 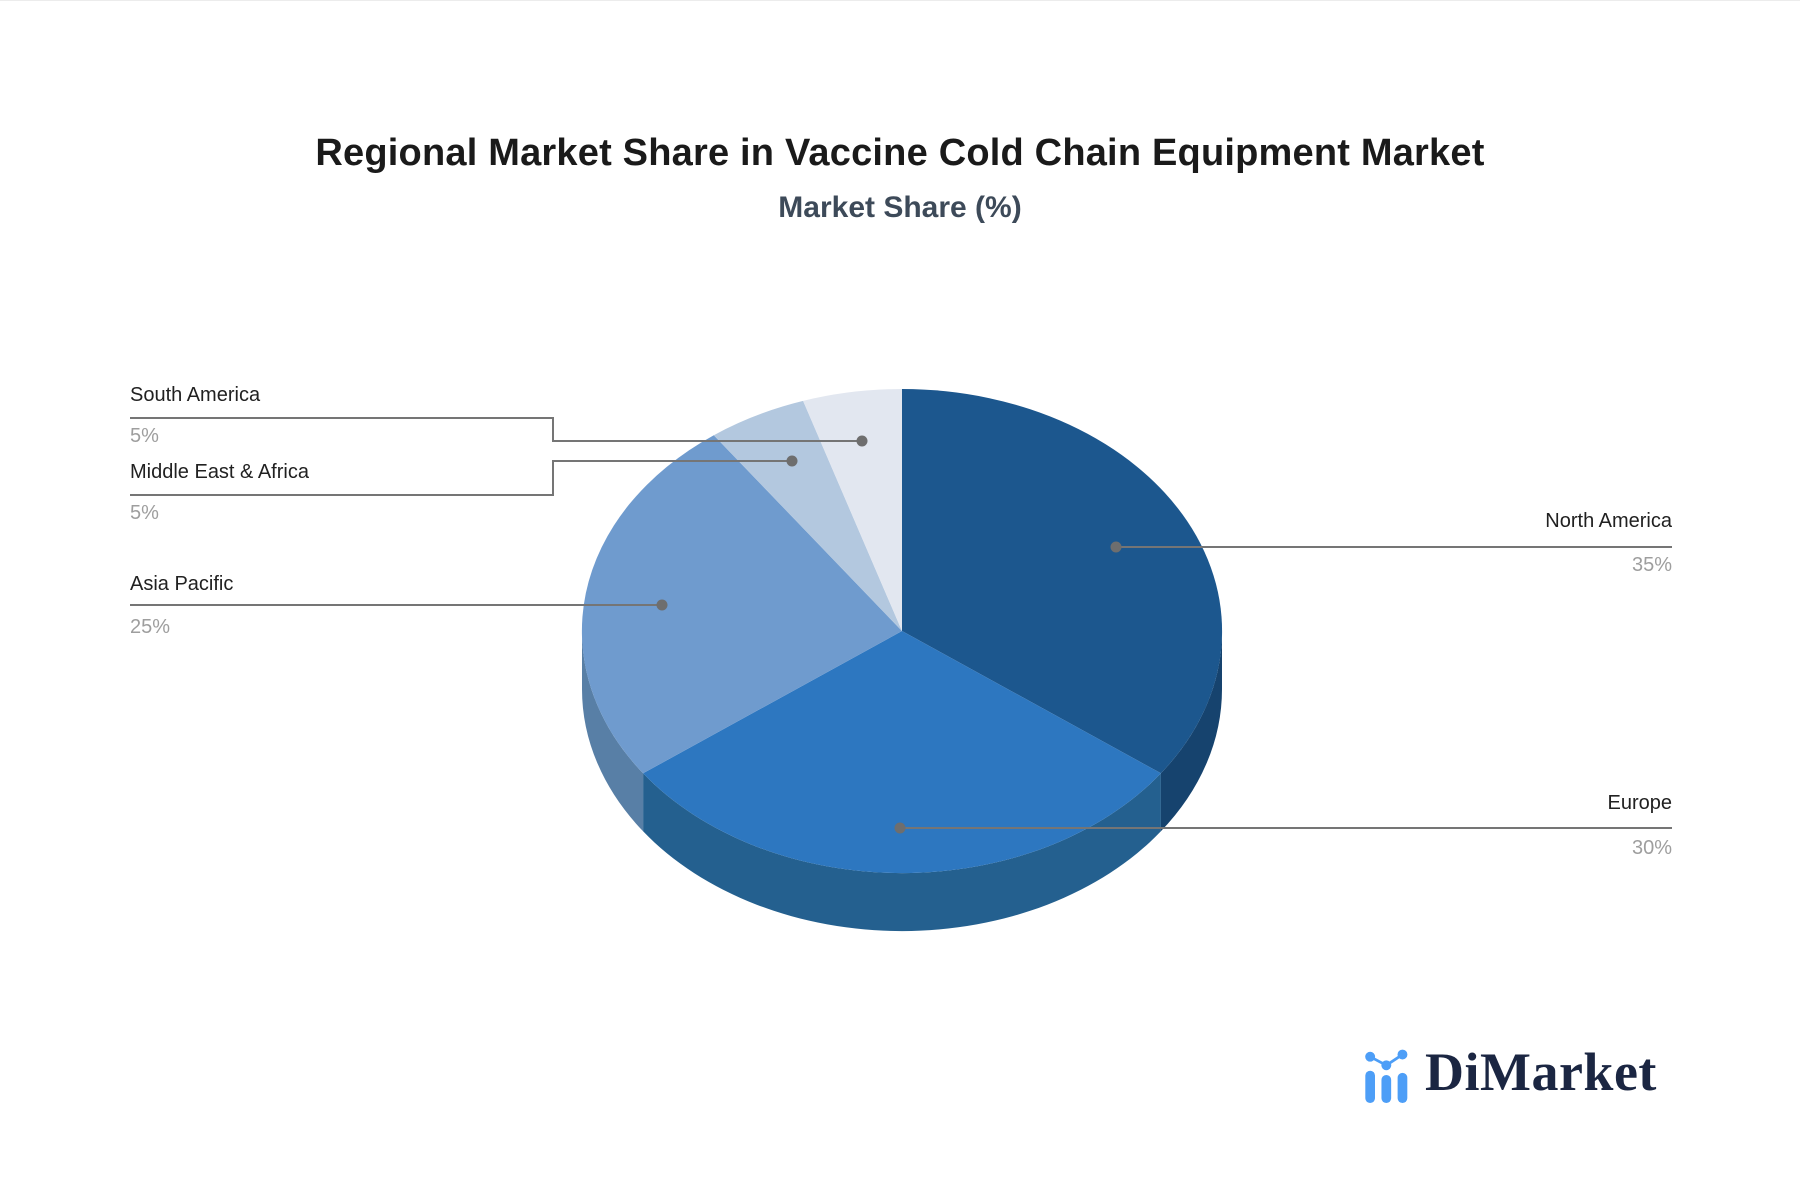 I want to click on slice-label-middle-east-africa: Middle East & Africa, so click(x=219, y=472).